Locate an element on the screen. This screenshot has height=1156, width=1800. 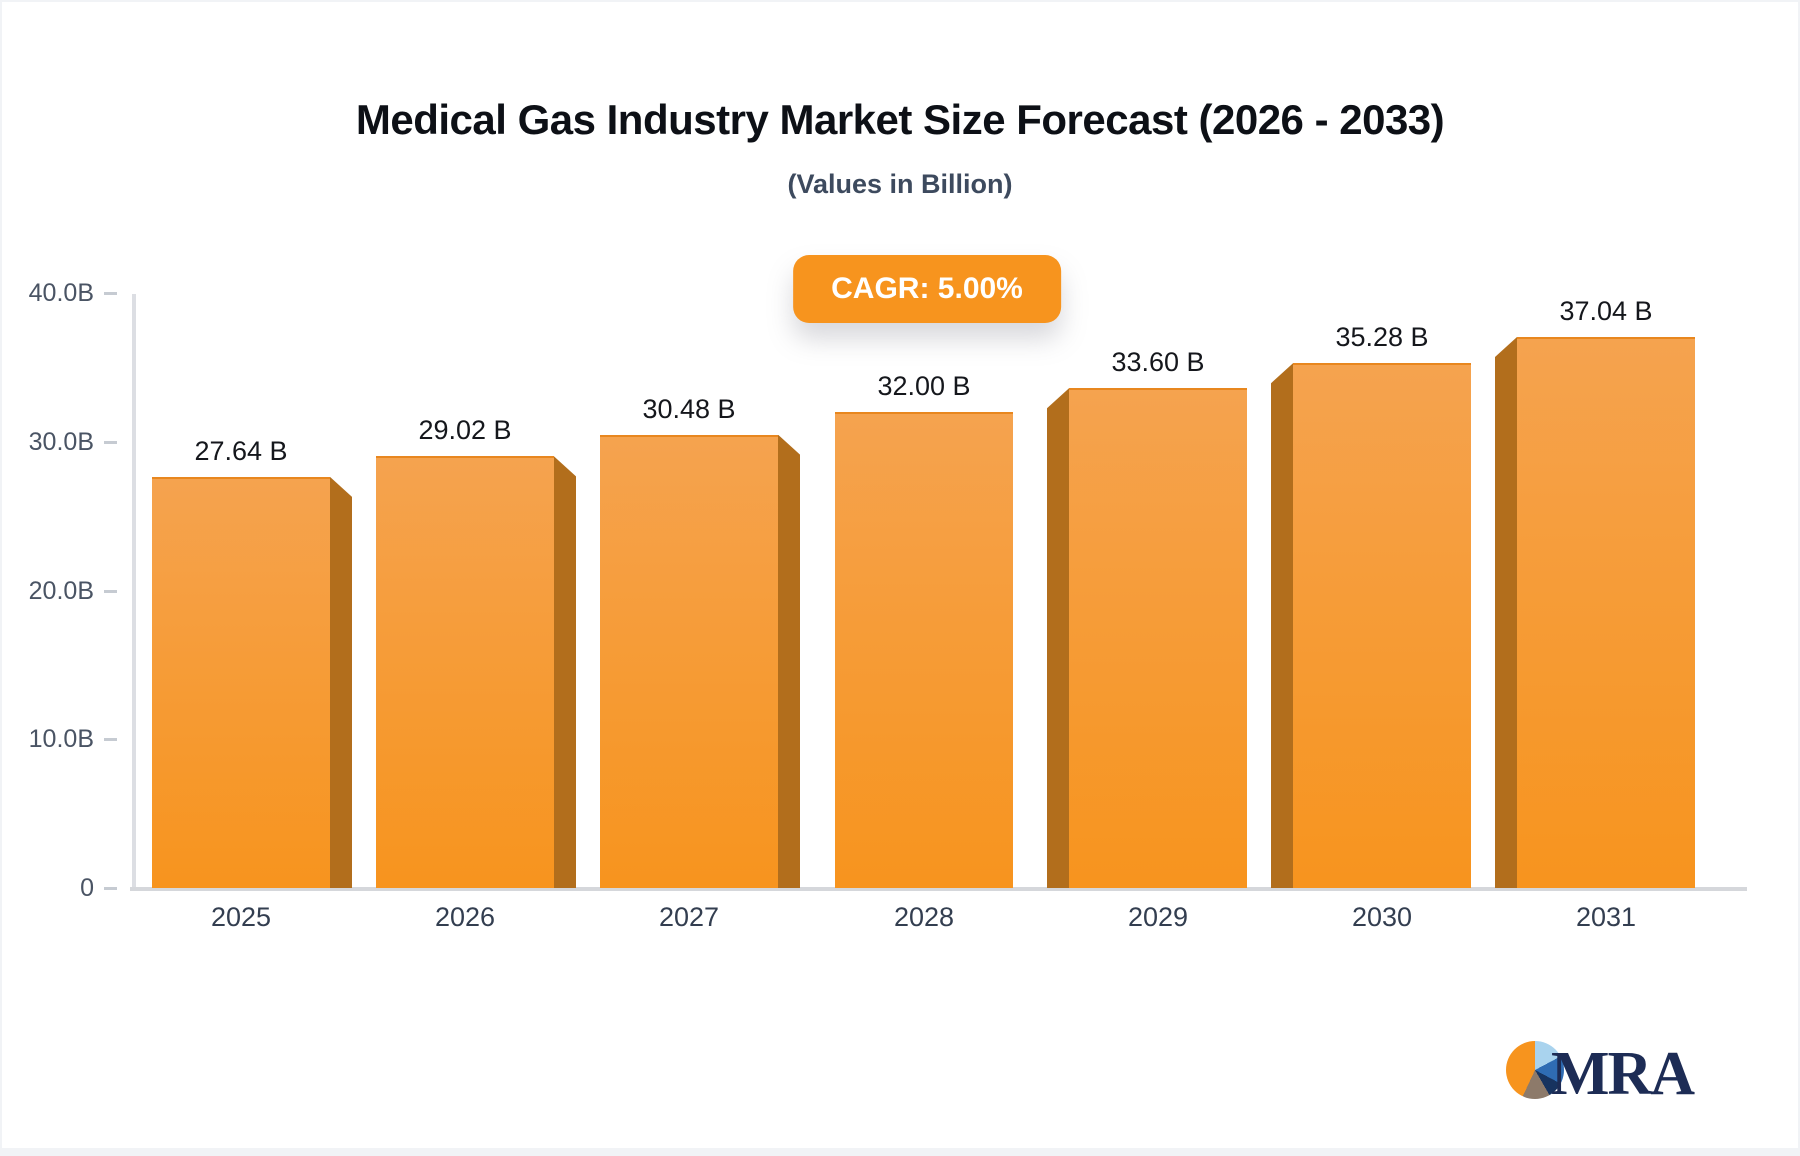
y-axis-label: 40.0B is located at coordinates (61, 293).